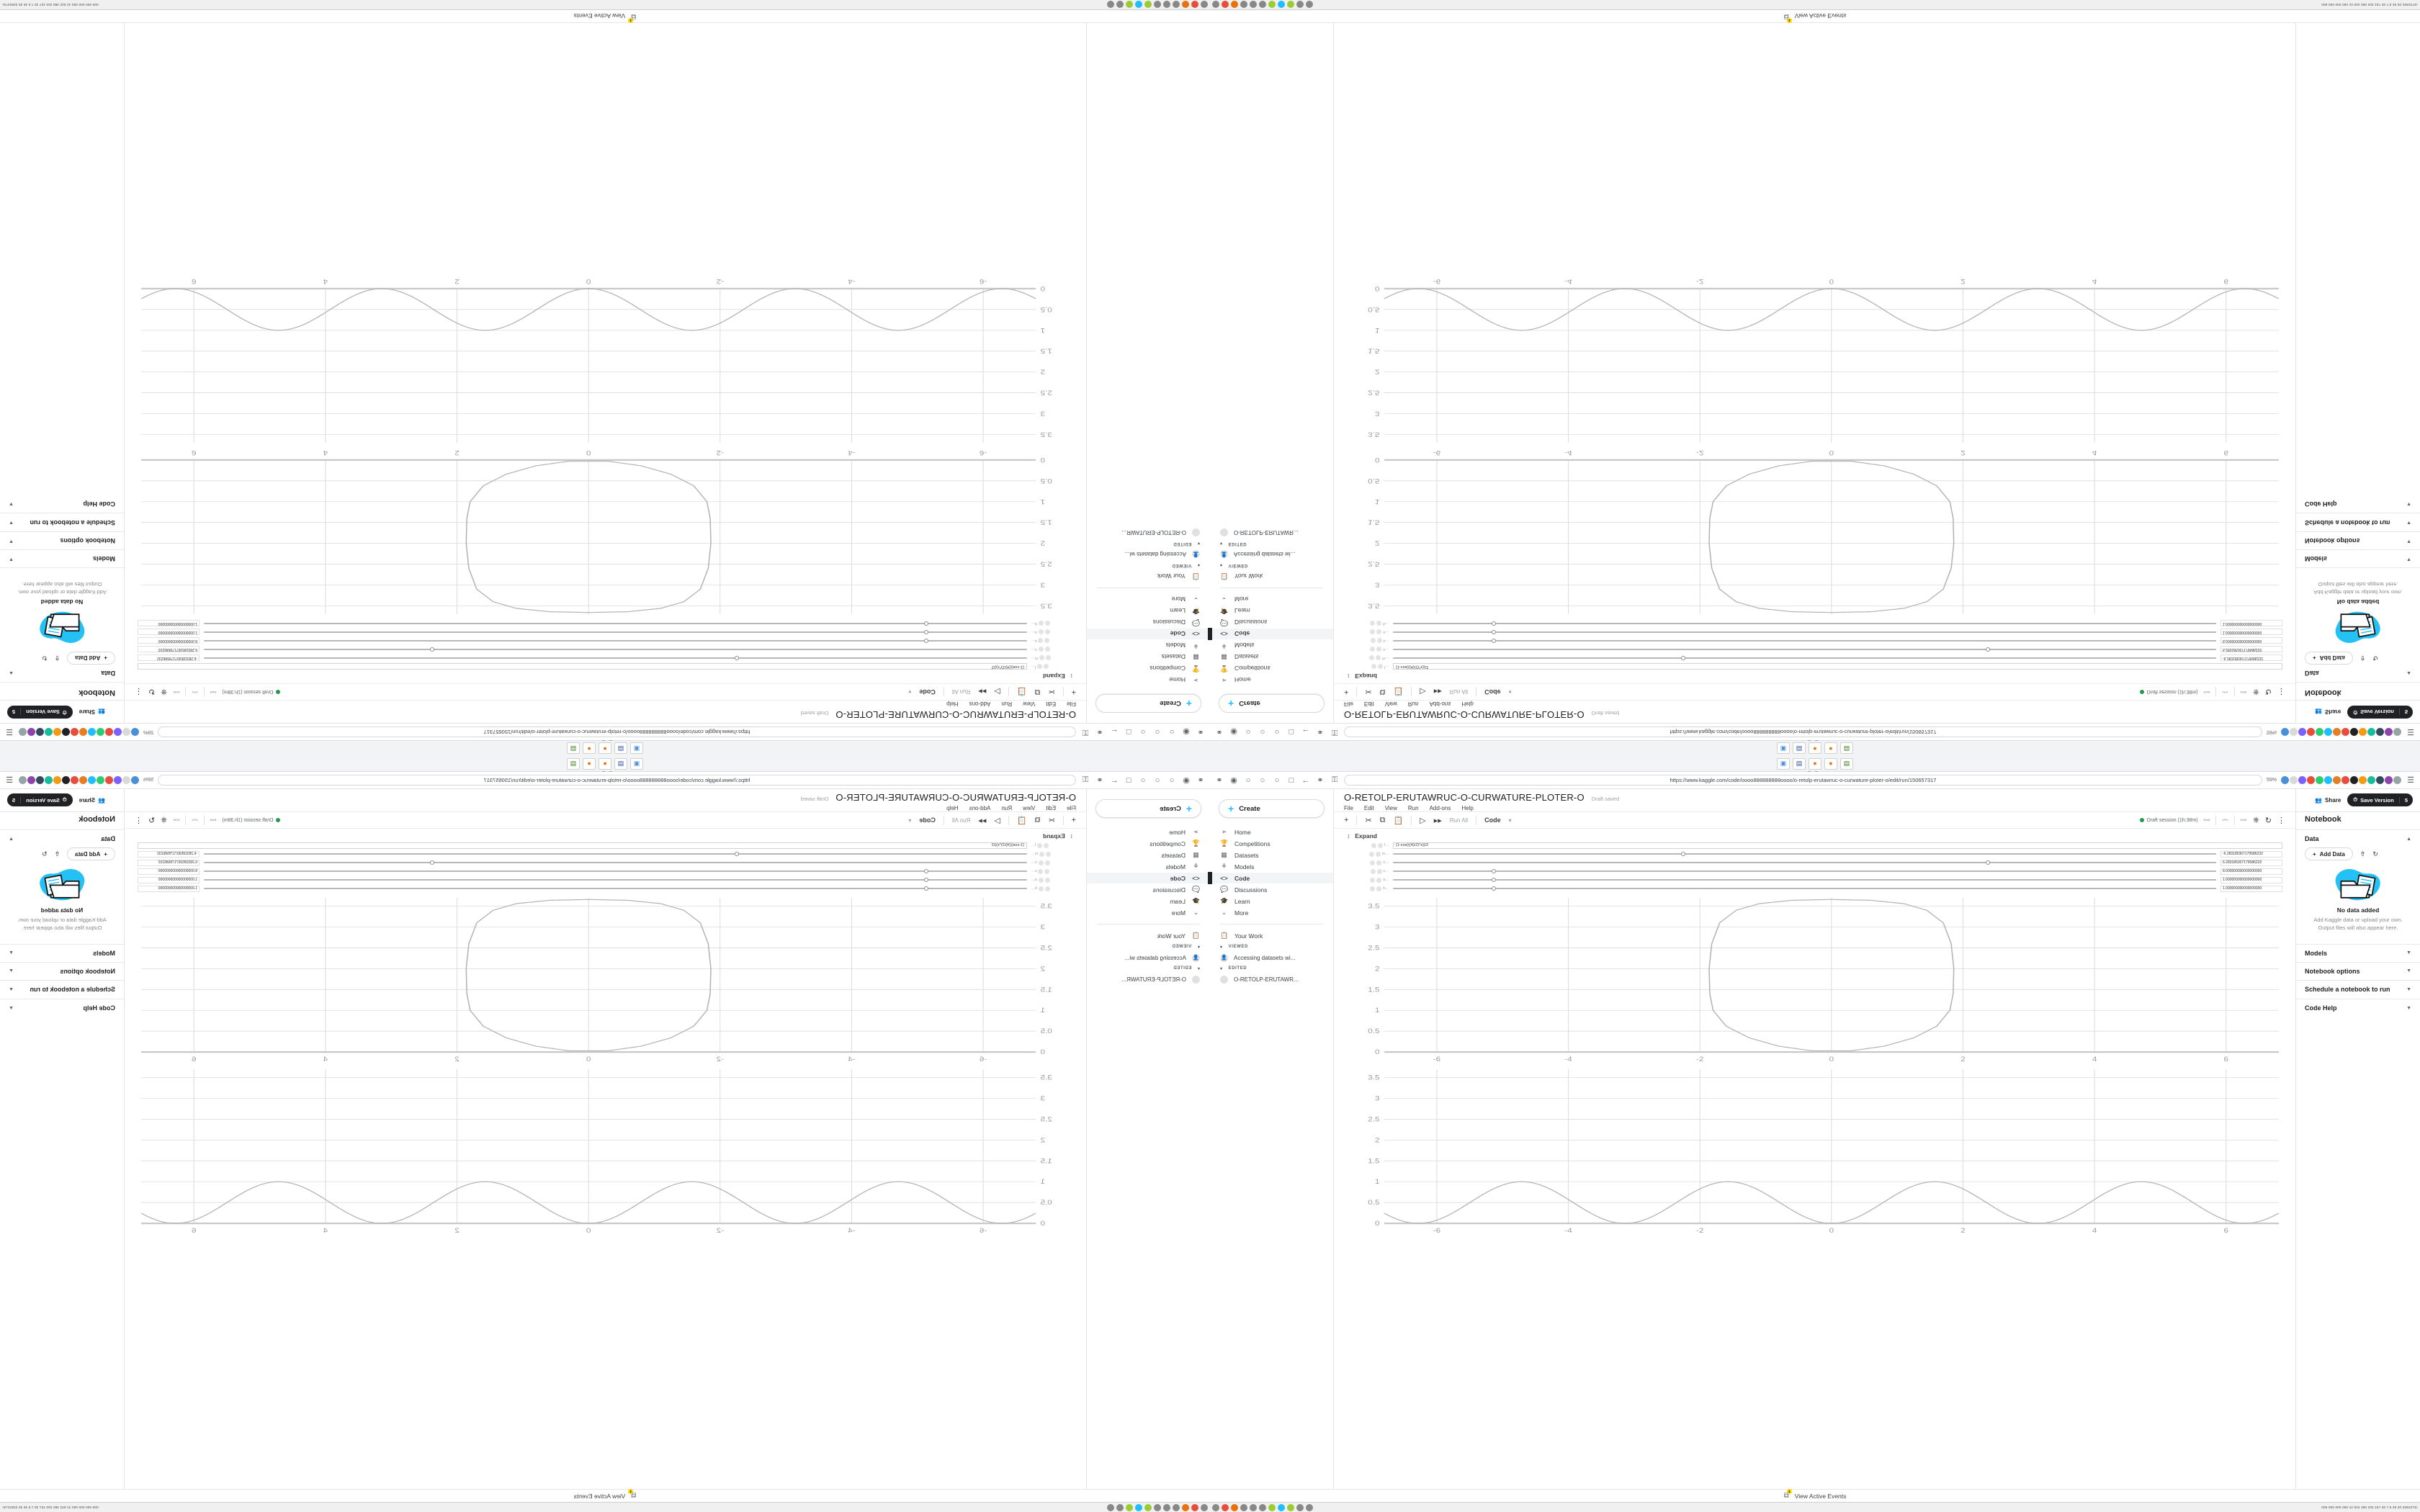 This screenshot has height=1512, width=2420. I want to click on section-header-models: Models ▼, so click(62, 952).